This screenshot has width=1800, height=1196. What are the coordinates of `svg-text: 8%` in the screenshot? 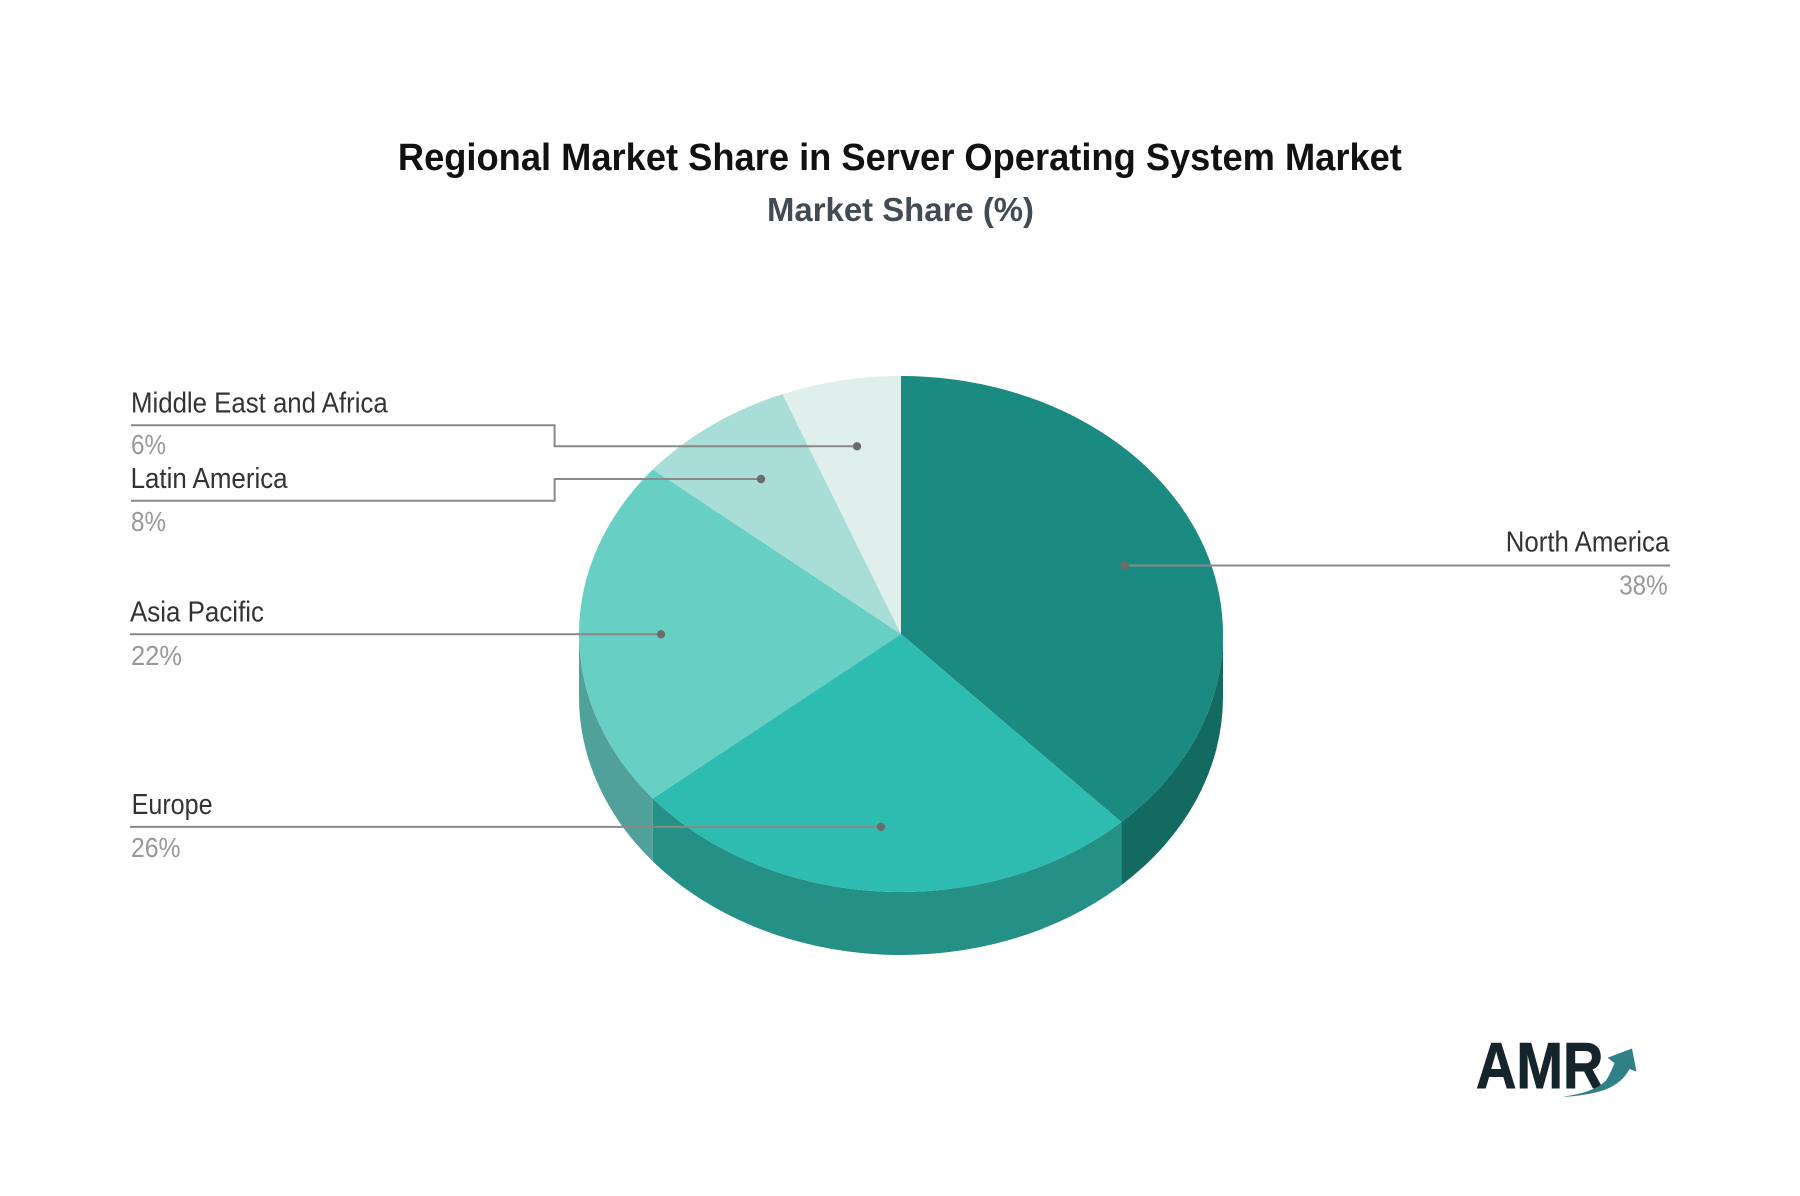 It's located at (148, 521).